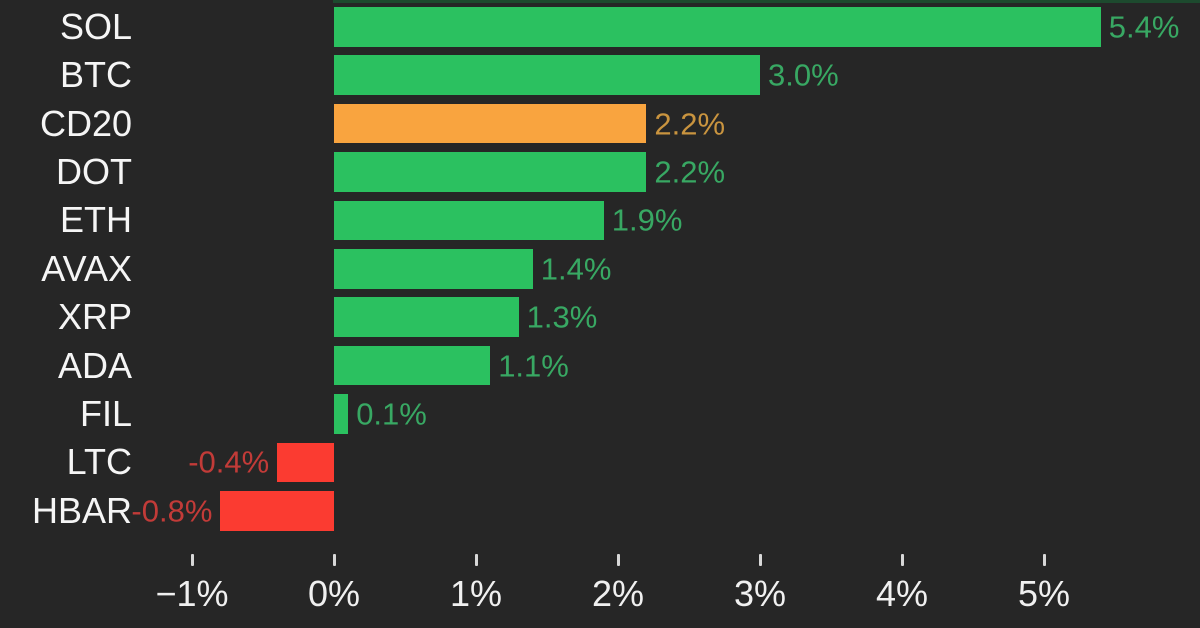 The image size is (1200, 628). Describe the element at coordinates (94, 171) in the screenshot. I see `category-label: DOT` at that location.